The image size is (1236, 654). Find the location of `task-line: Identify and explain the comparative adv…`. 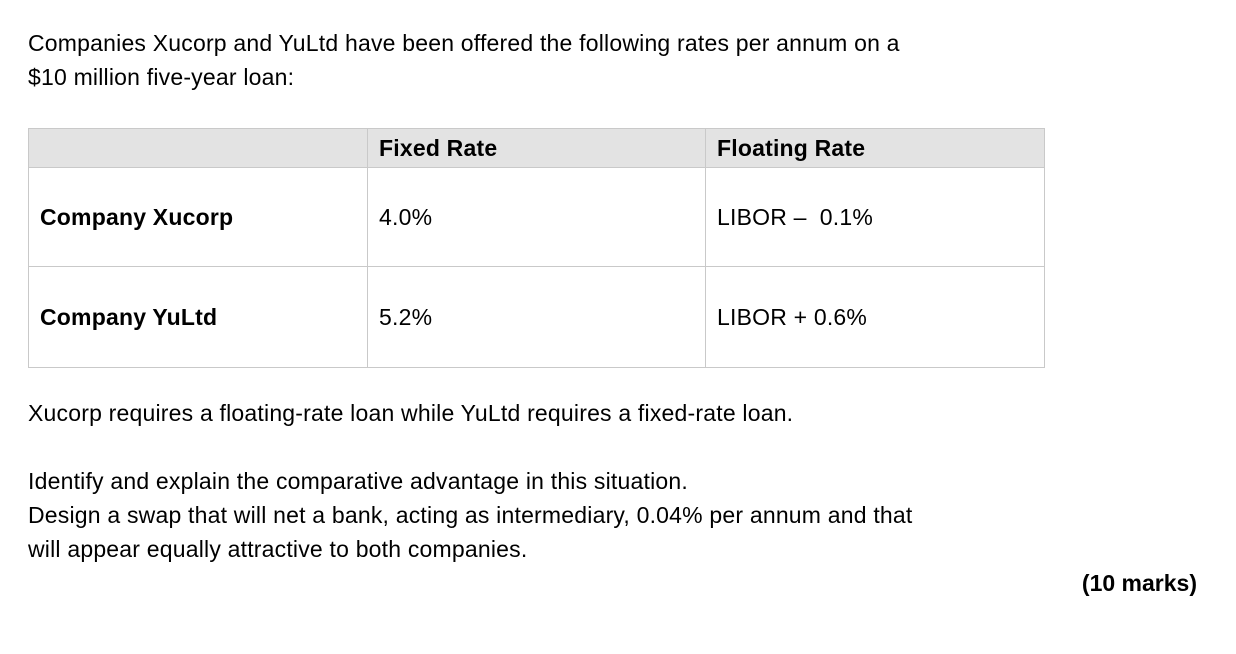

task-line: Identify and explain the comparative adv… is located at coordinates (358, 481).